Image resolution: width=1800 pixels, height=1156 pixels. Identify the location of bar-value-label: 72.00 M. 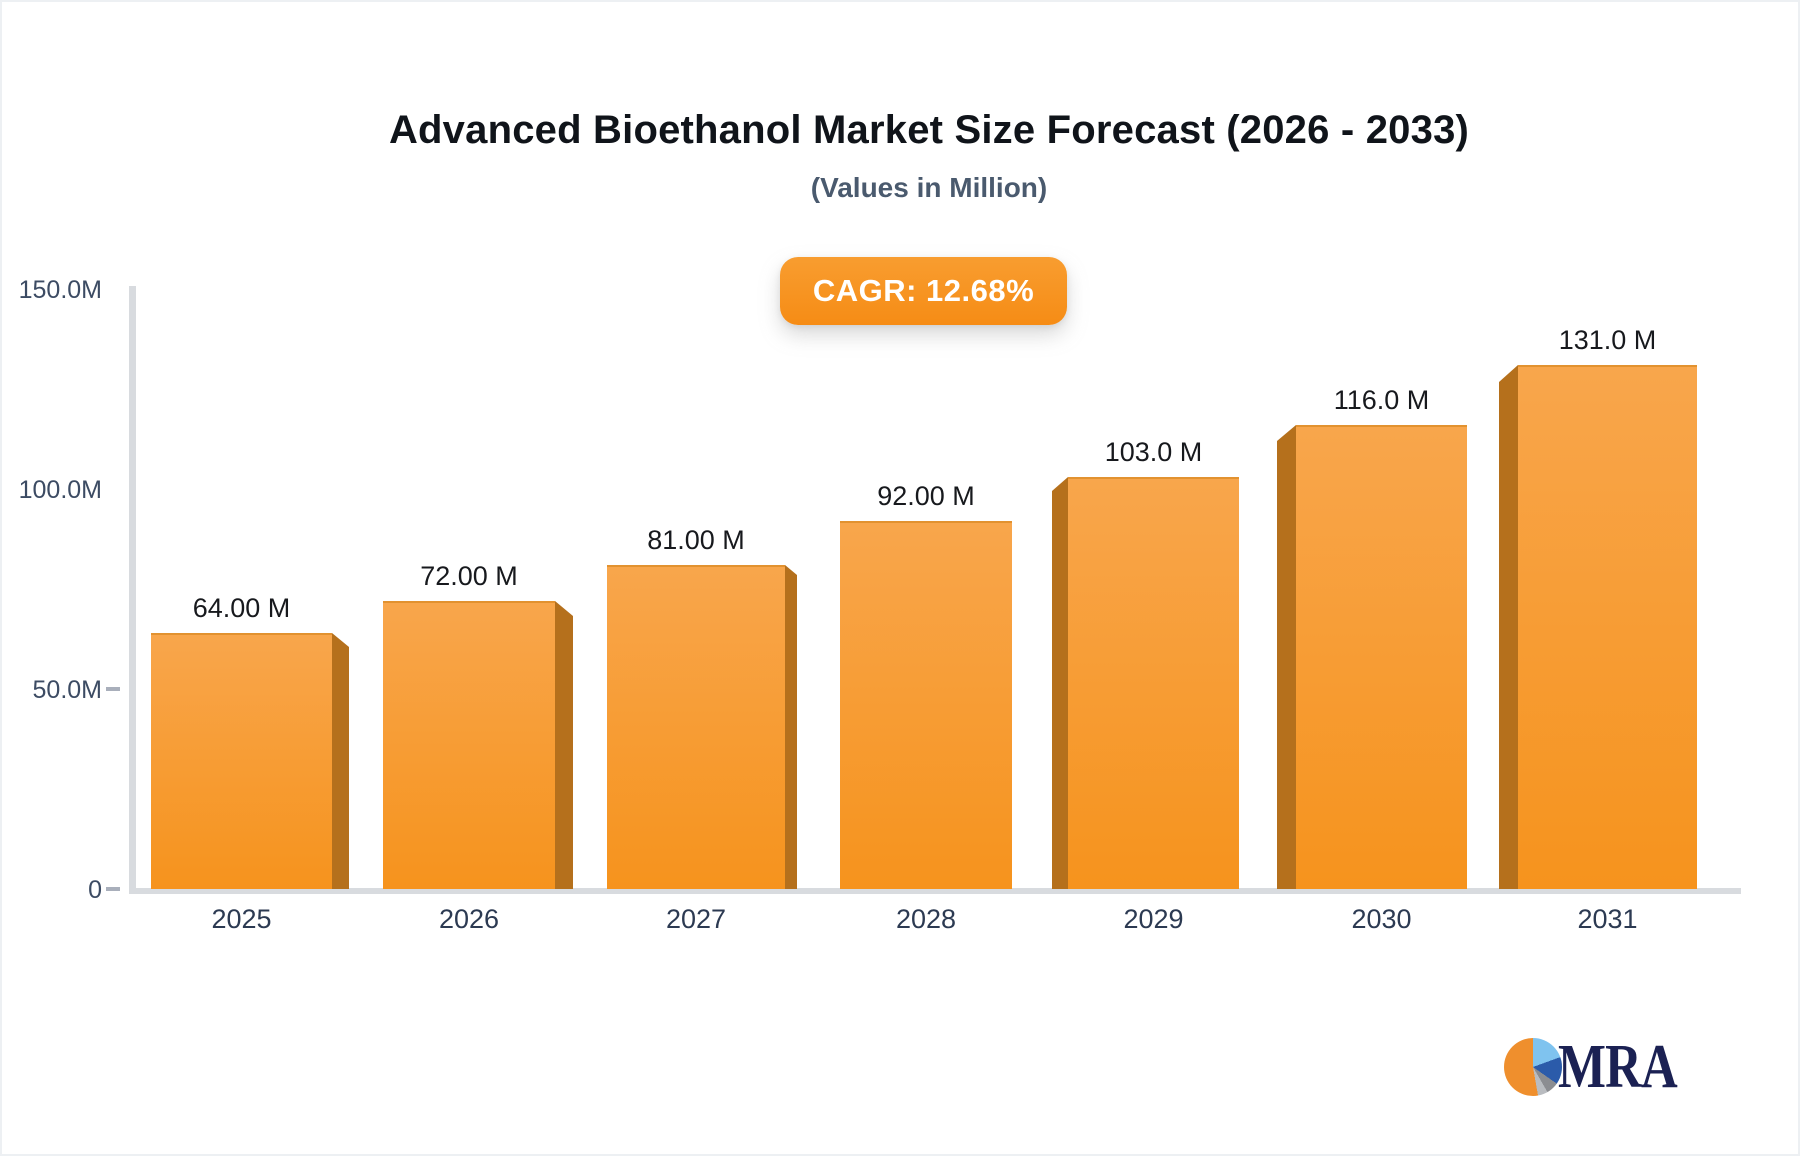
(469, 576).